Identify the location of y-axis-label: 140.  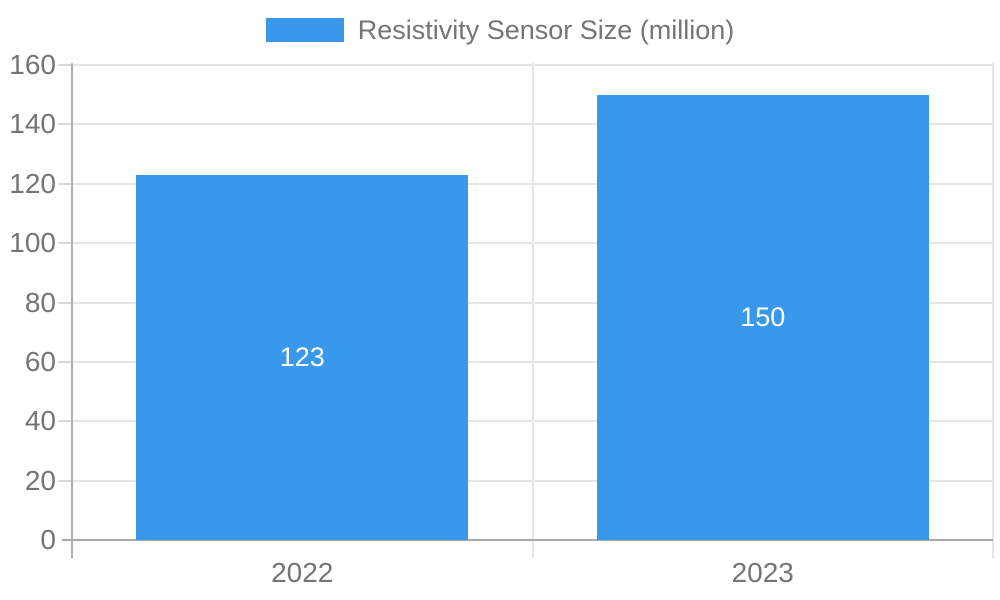
(32, 124).